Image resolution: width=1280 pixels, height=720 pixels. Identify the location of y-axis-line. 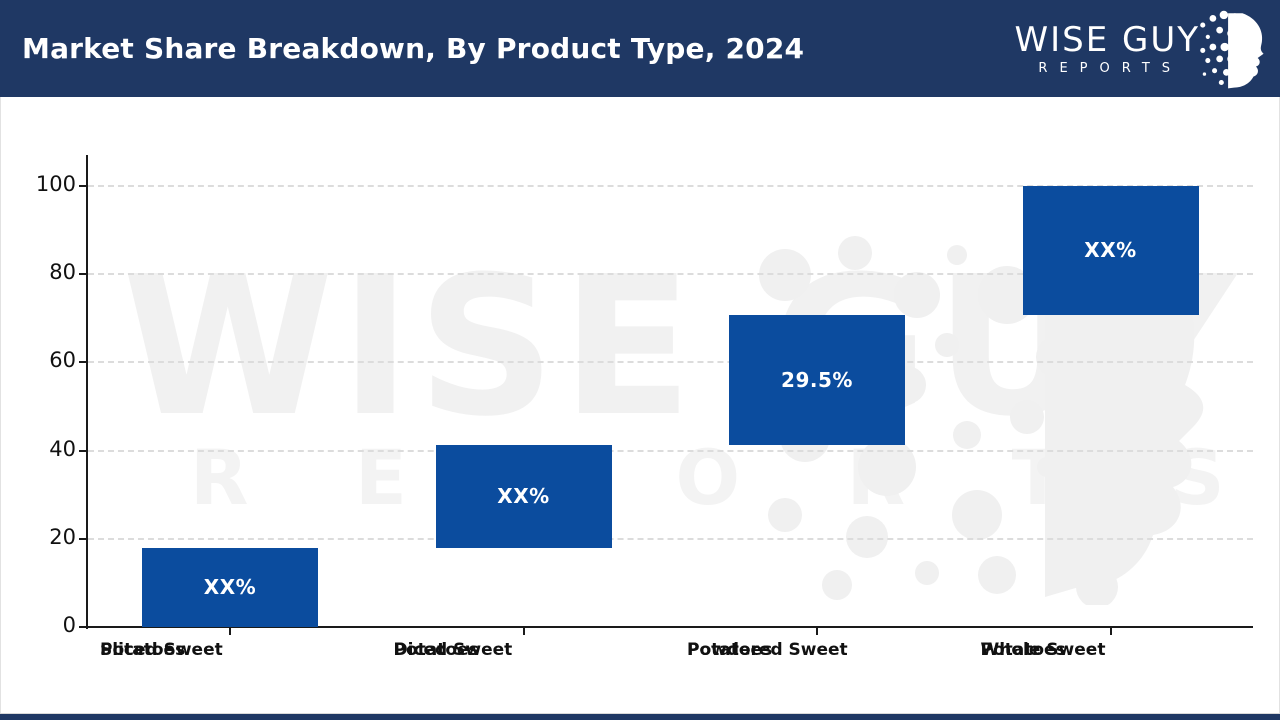
(87, 392).